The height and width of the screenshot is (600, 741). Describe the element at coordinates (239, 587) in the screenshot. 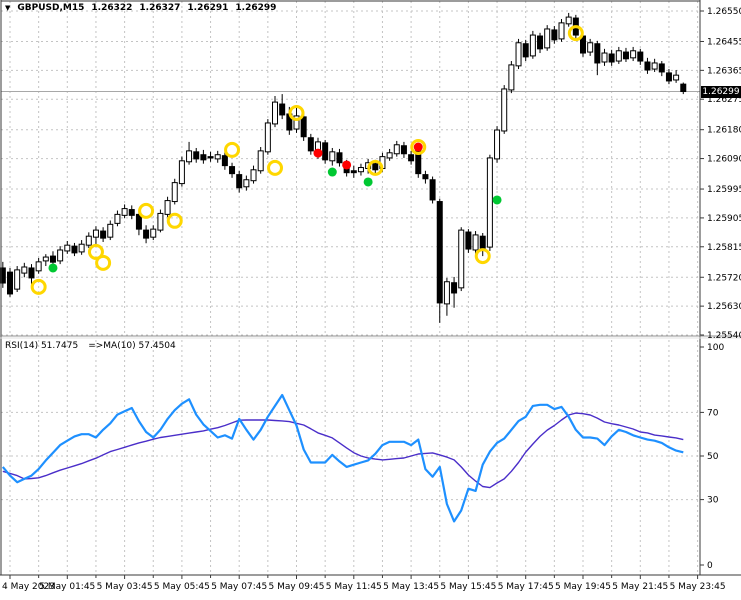

I see `time-axis-label: 5 May 07:45` at that location.